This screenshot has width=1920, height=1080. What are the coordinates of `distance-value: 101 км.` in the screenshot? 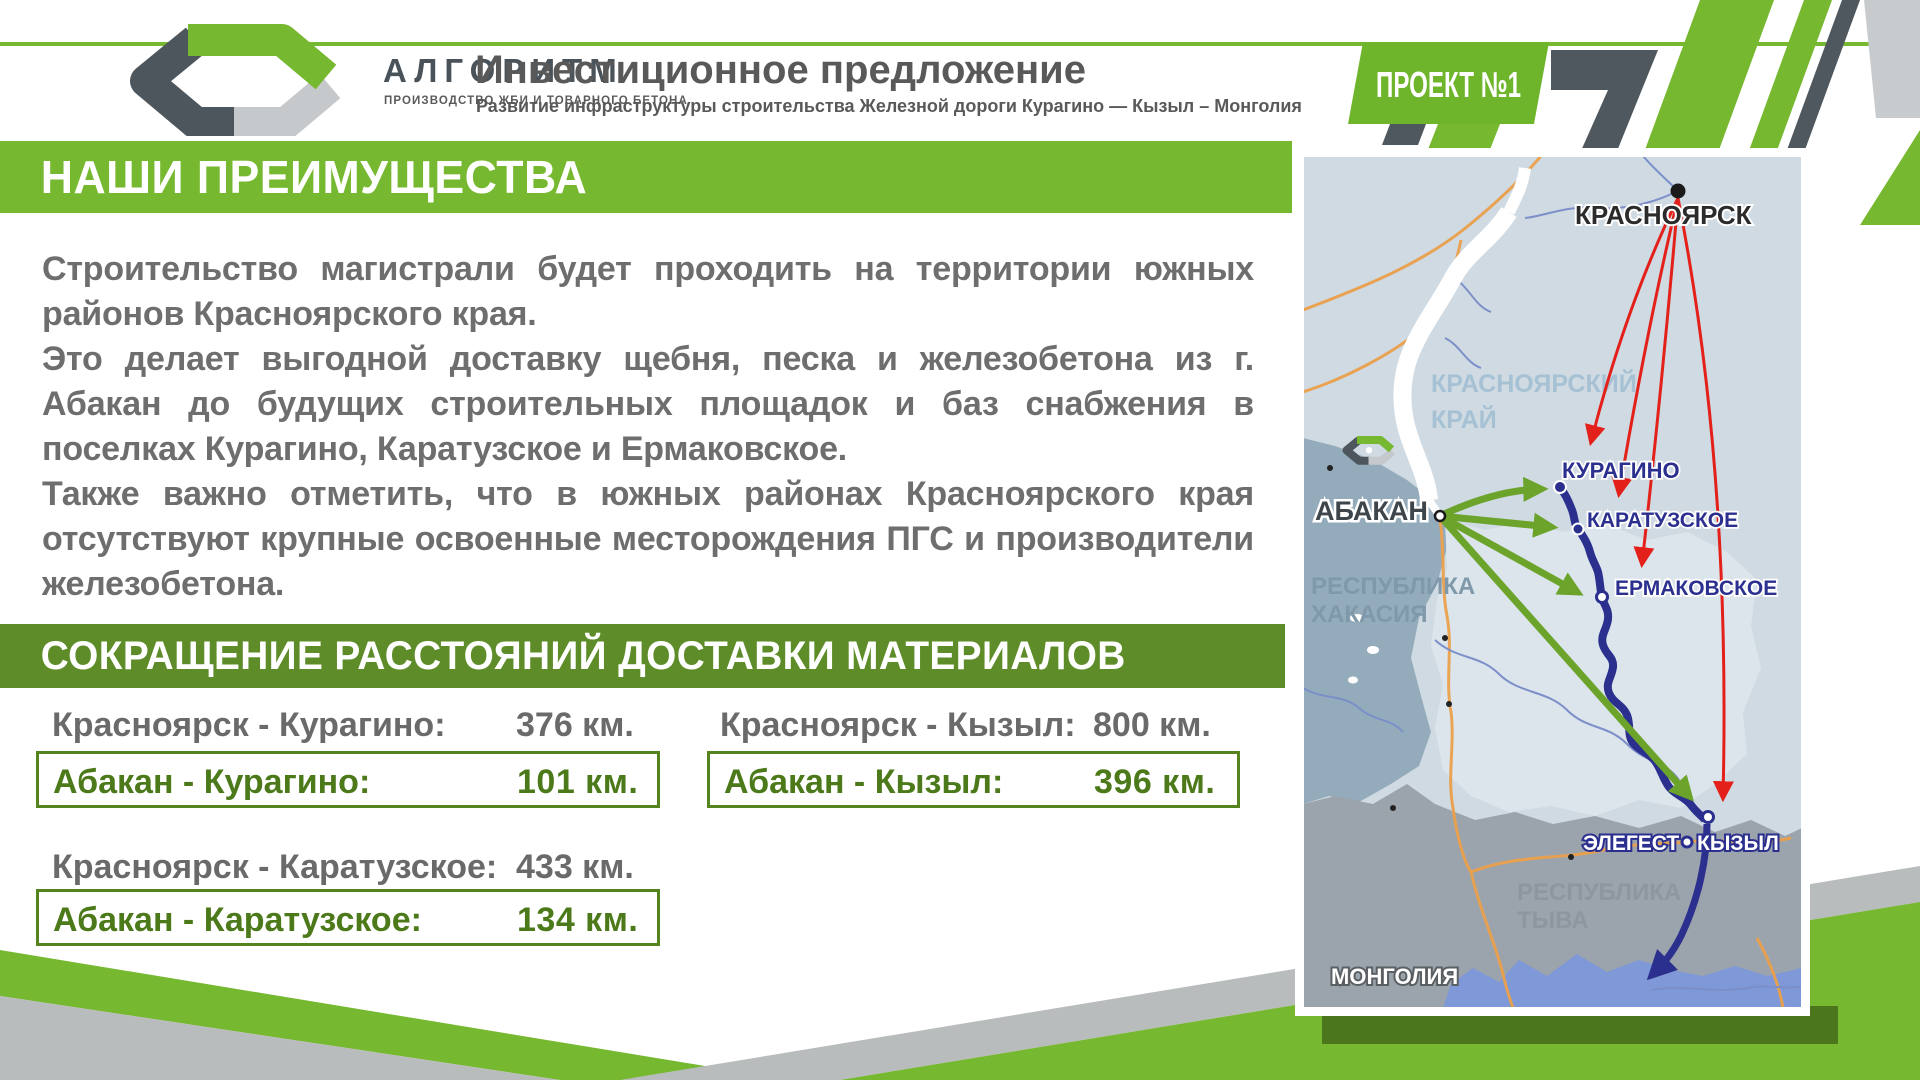 It's located at (578, 782).